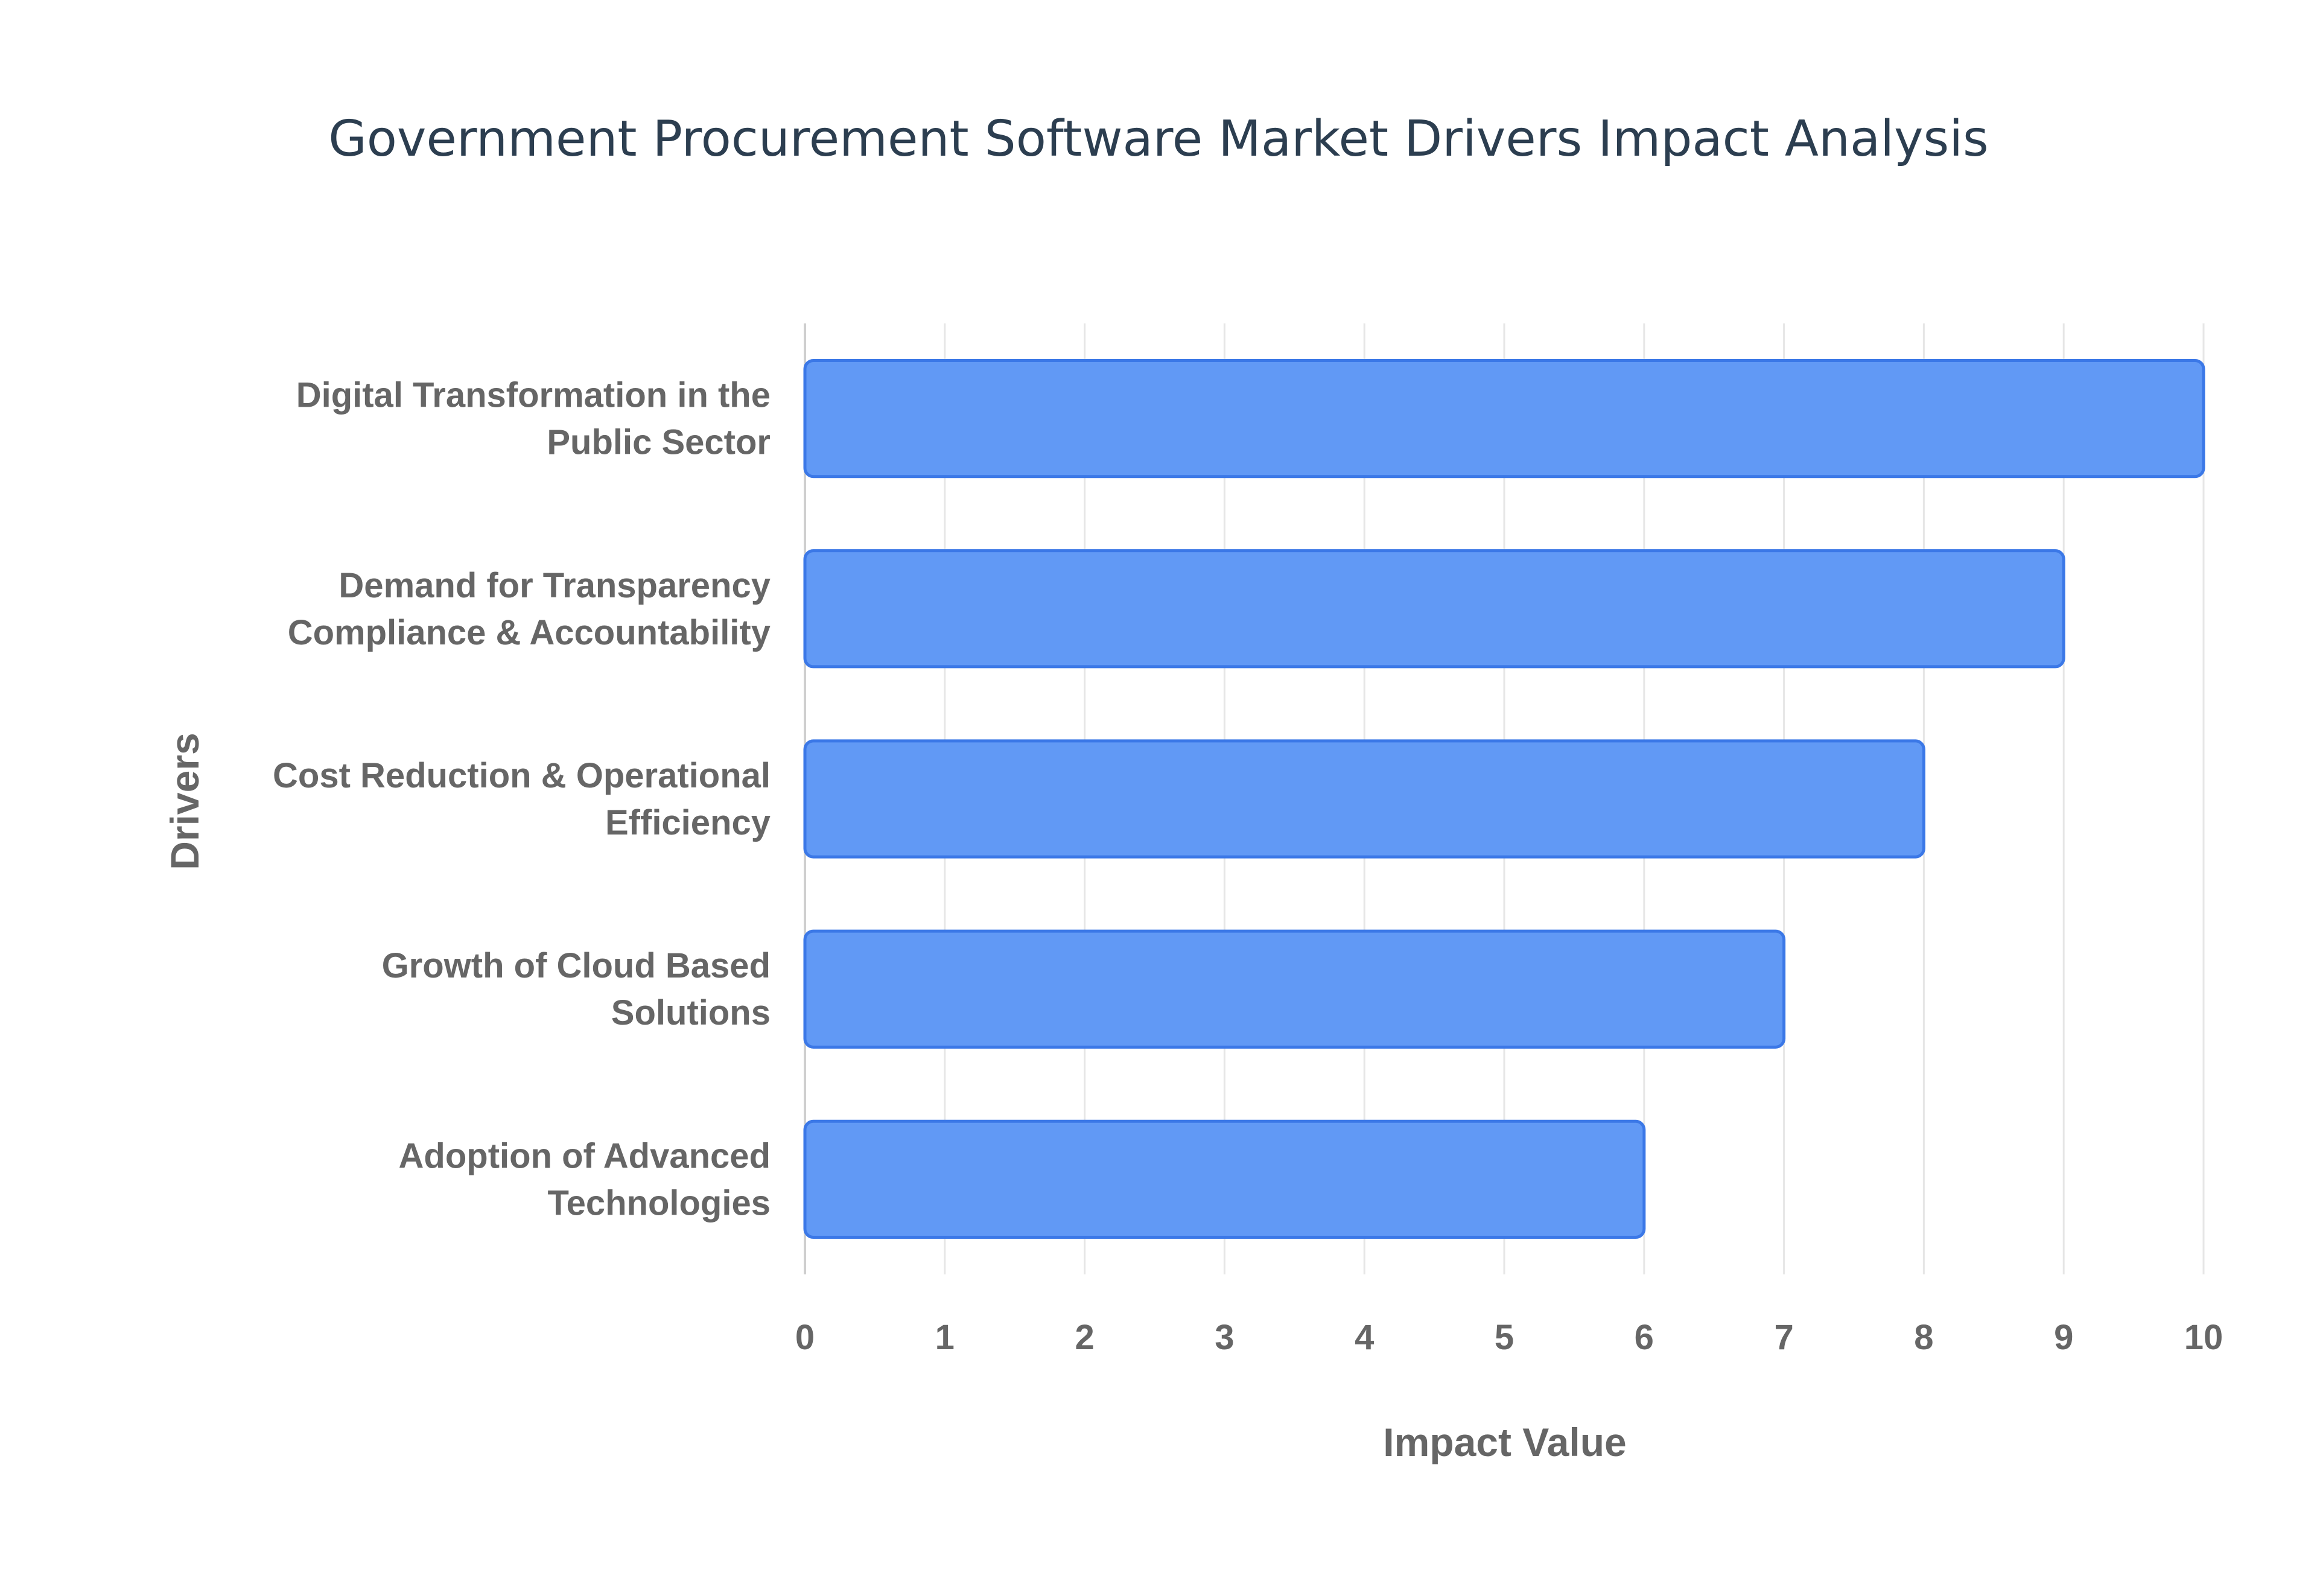  What do you see at coordinates (576, 989) in the screenshot?
I see `category-label: Growth of Cloud Based Solutions` at bounding box center [576, 989].